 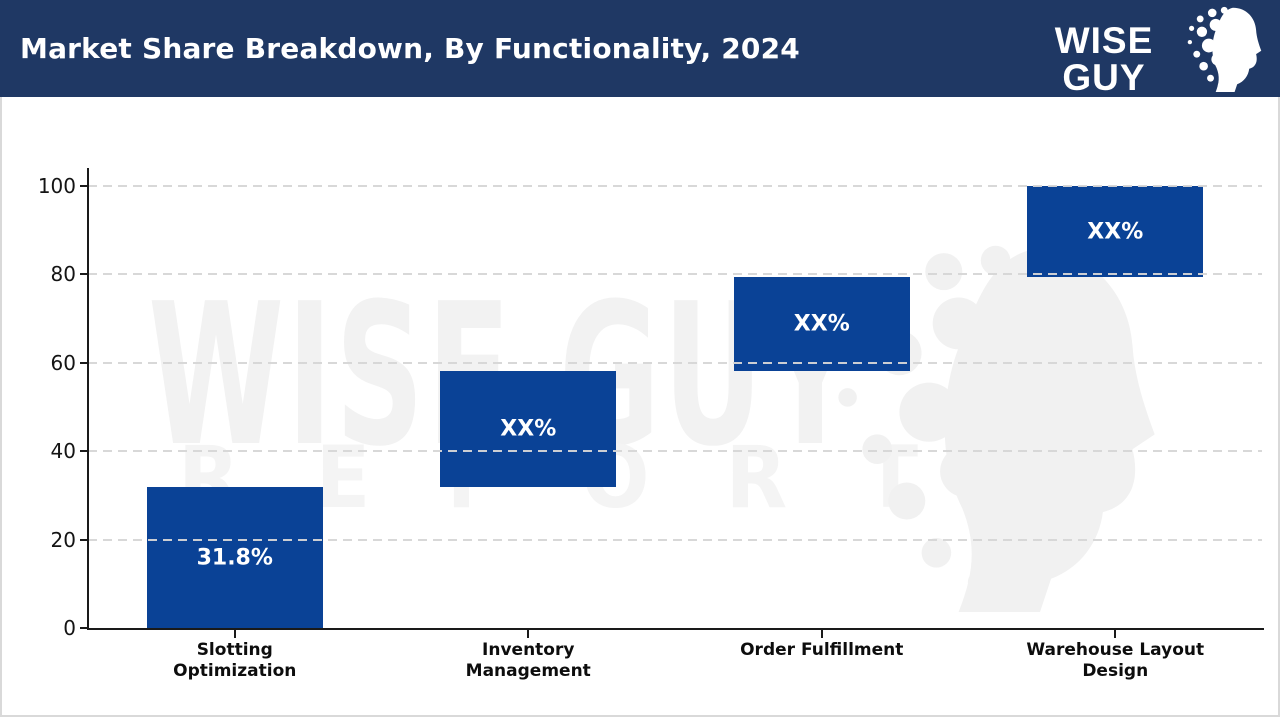 What do you see at coordinates (88, 399) in the screenshot?
I see `y-axis-line` at bounding box center [88, 399].